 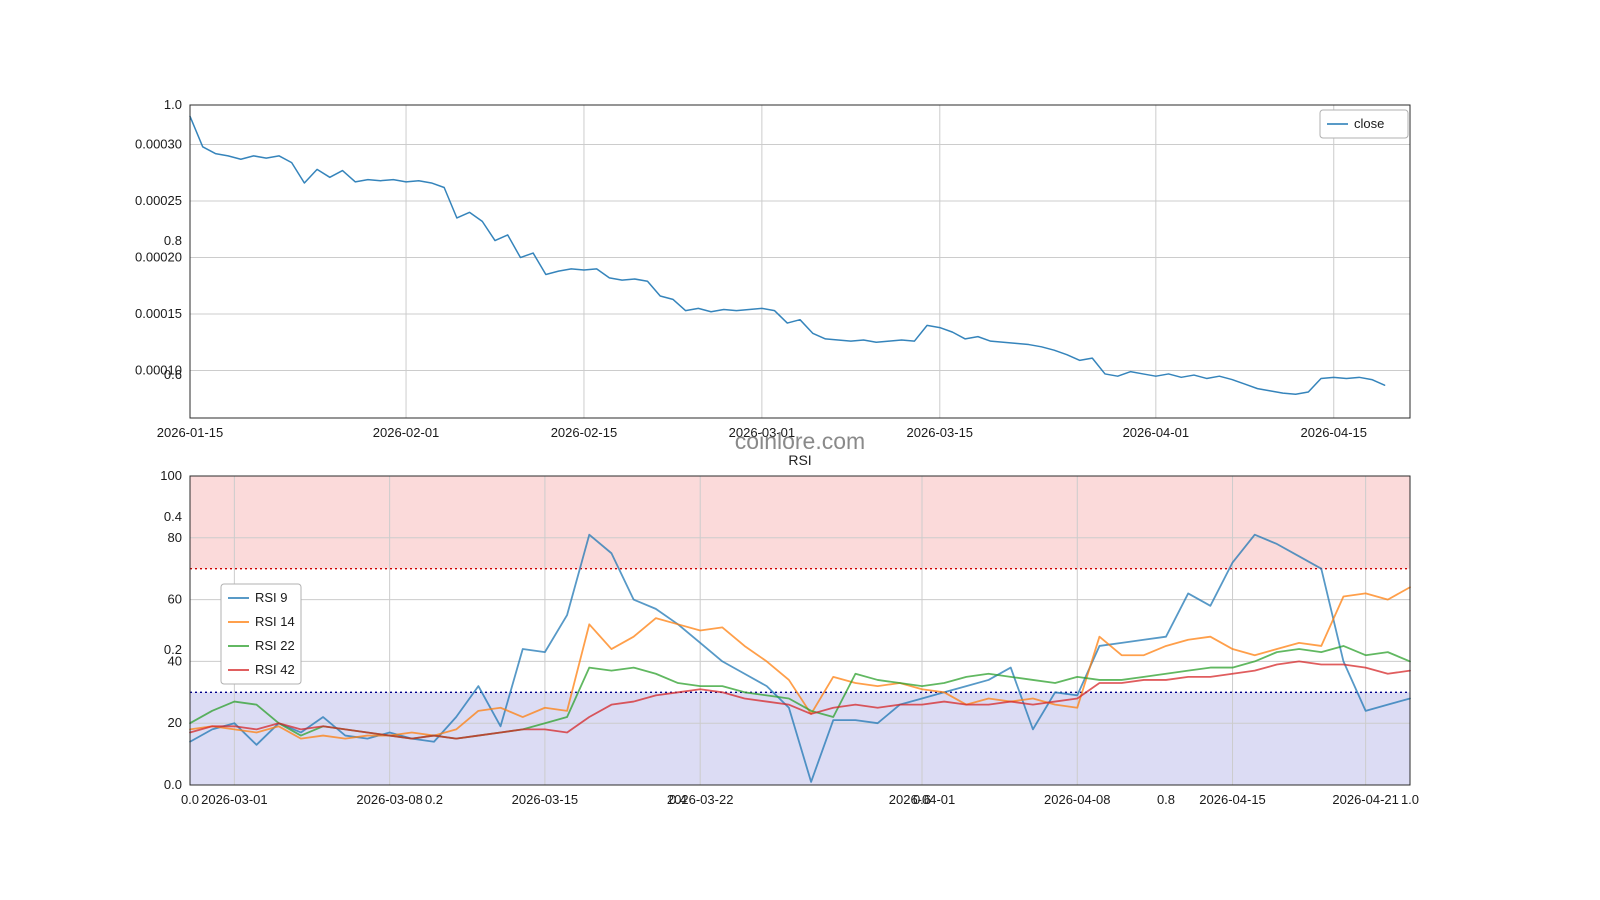 I want to click on x-tick-label-secondary: 0.0, so click(x=190, y=799).